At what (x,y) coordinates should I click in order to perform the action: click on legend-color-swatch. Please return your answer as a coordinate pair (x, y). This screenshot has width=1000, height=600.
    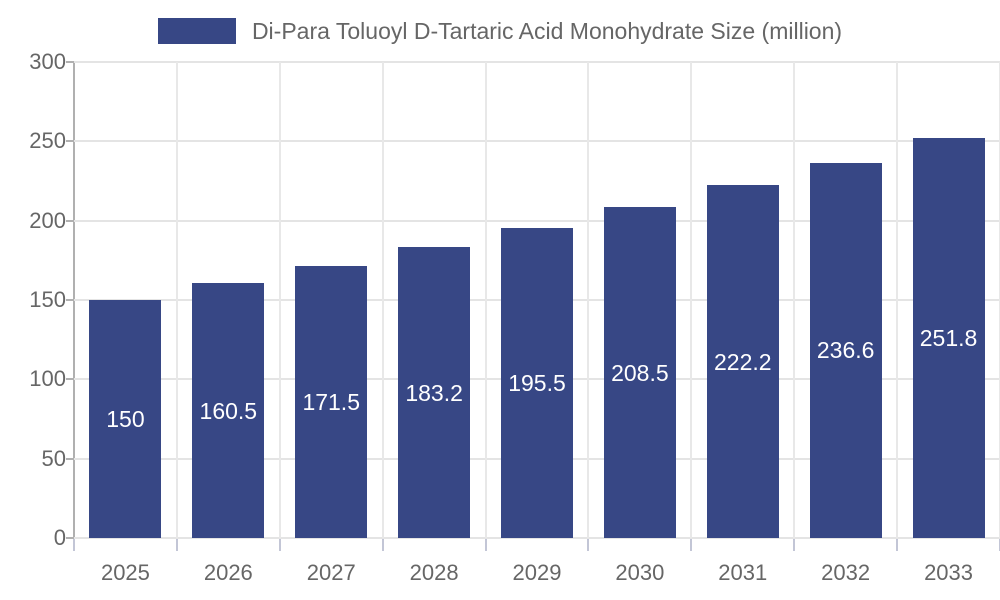
    Looking at the image, I should click on (196, 31).